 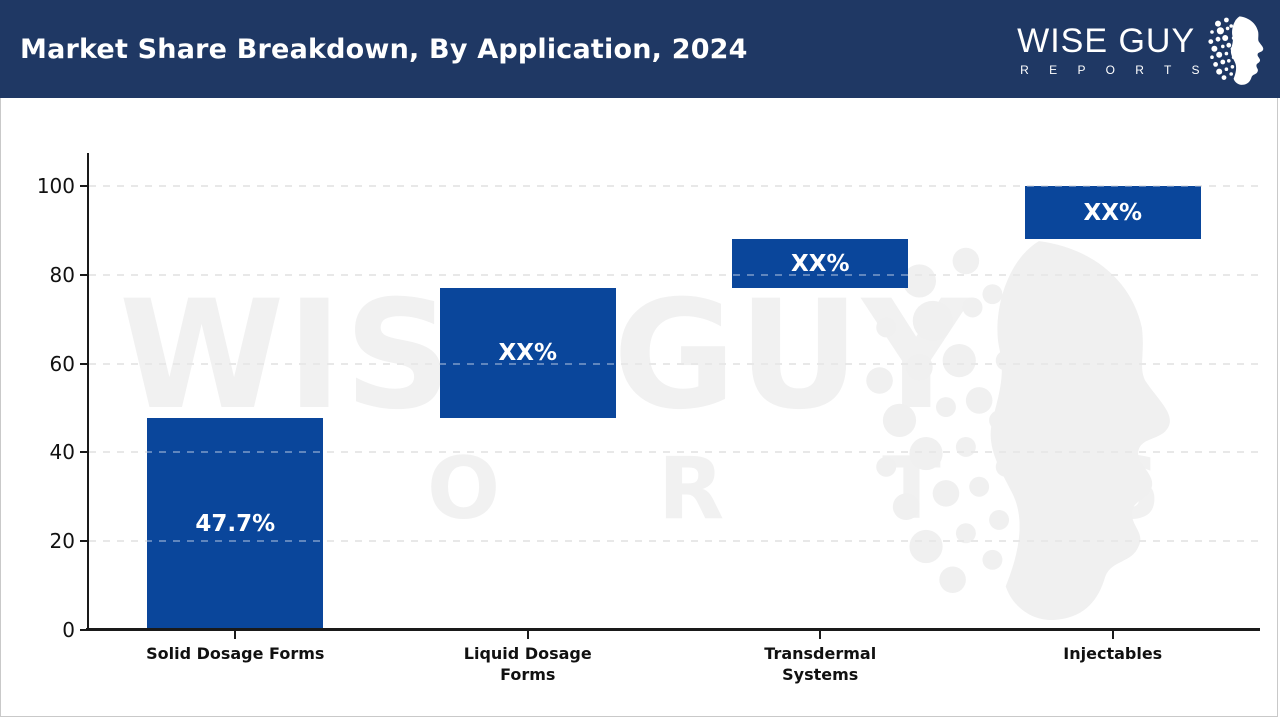 I want to click on wiseguy-logo: WISE GUY R E P O R T S, so click(x=1141, y=50).